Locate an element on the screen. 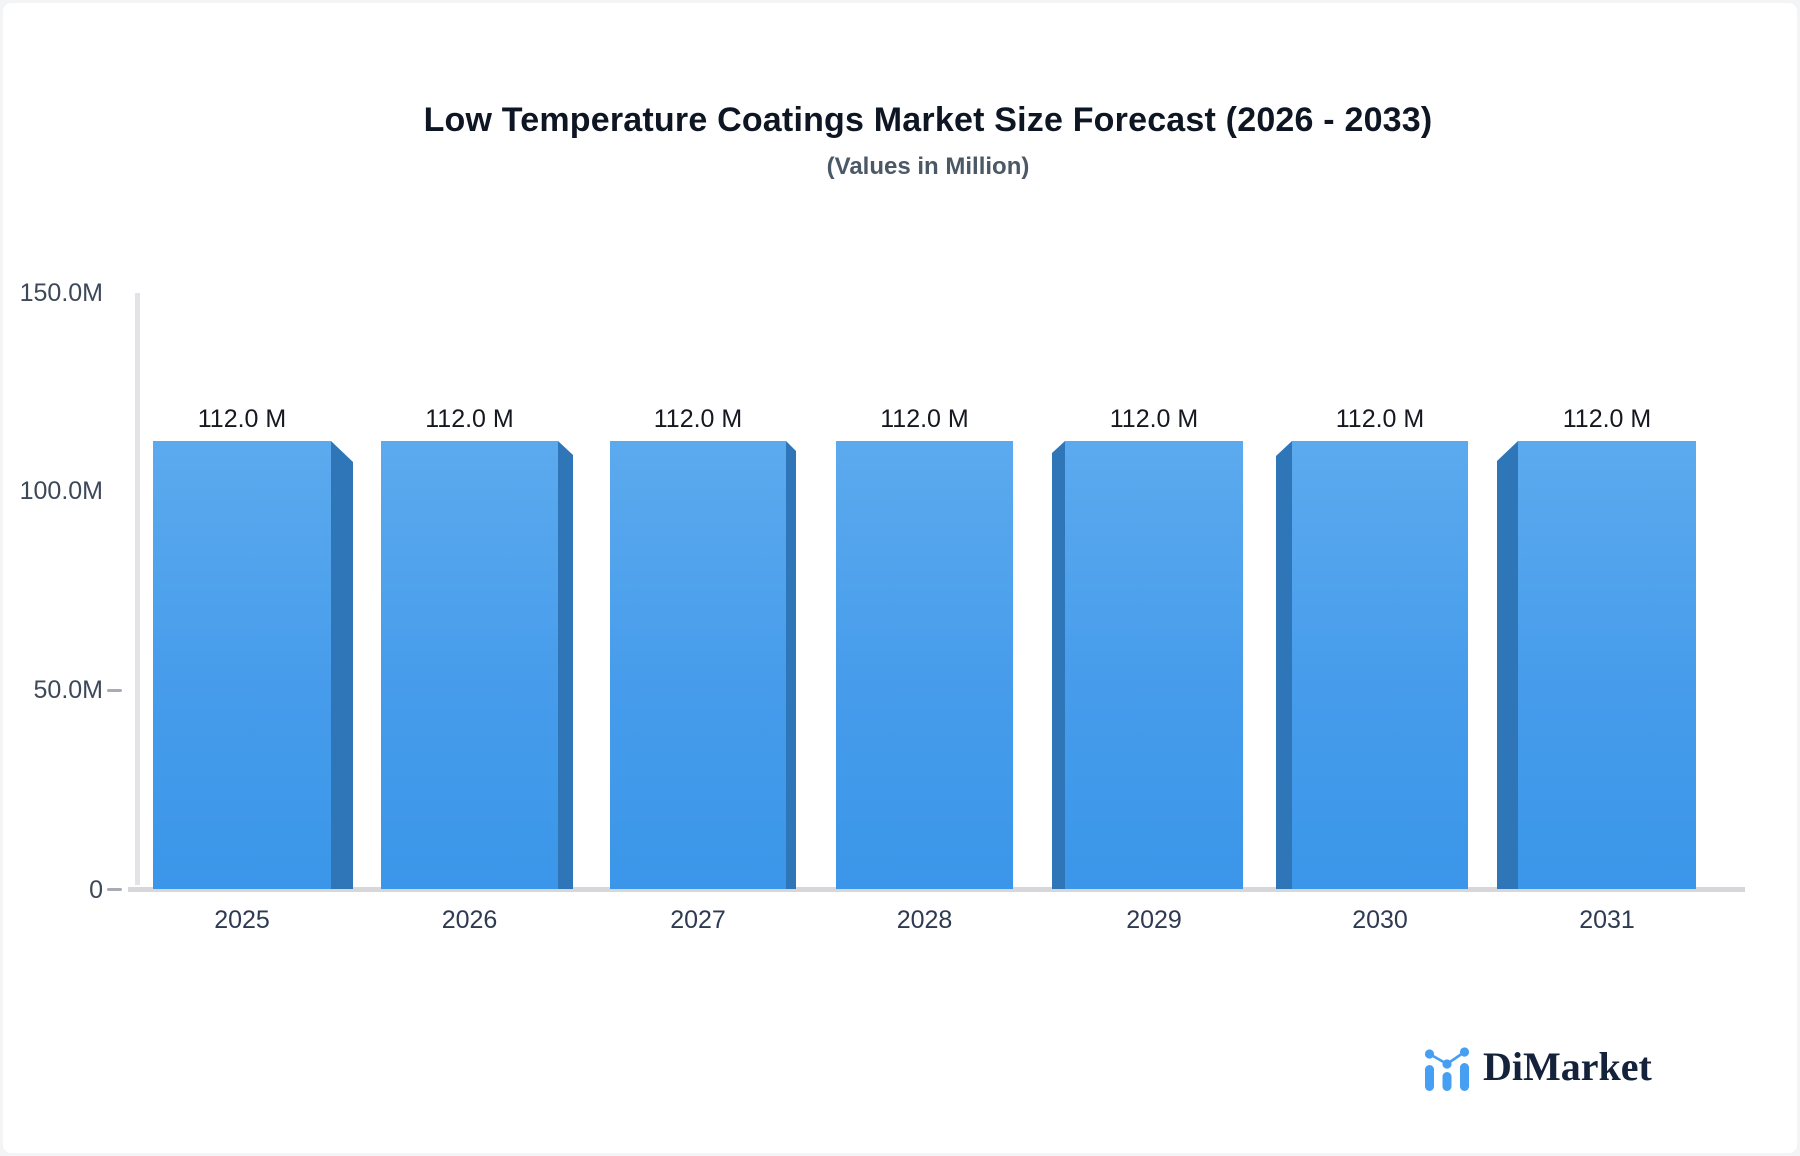 This screenshot has height=1156, width=1800. x-axis-line is located at coordinates (936, 889).